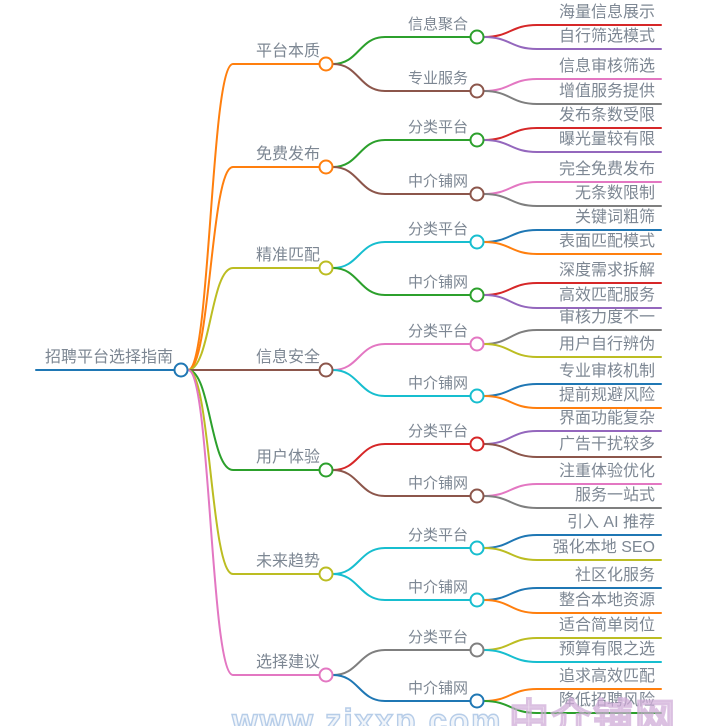 The height and width of the screenshot is (726, 710). Describe the element at coordinates (606, 471) in the screenshot. I see `leaf-label: 注重体验优化` at that location.